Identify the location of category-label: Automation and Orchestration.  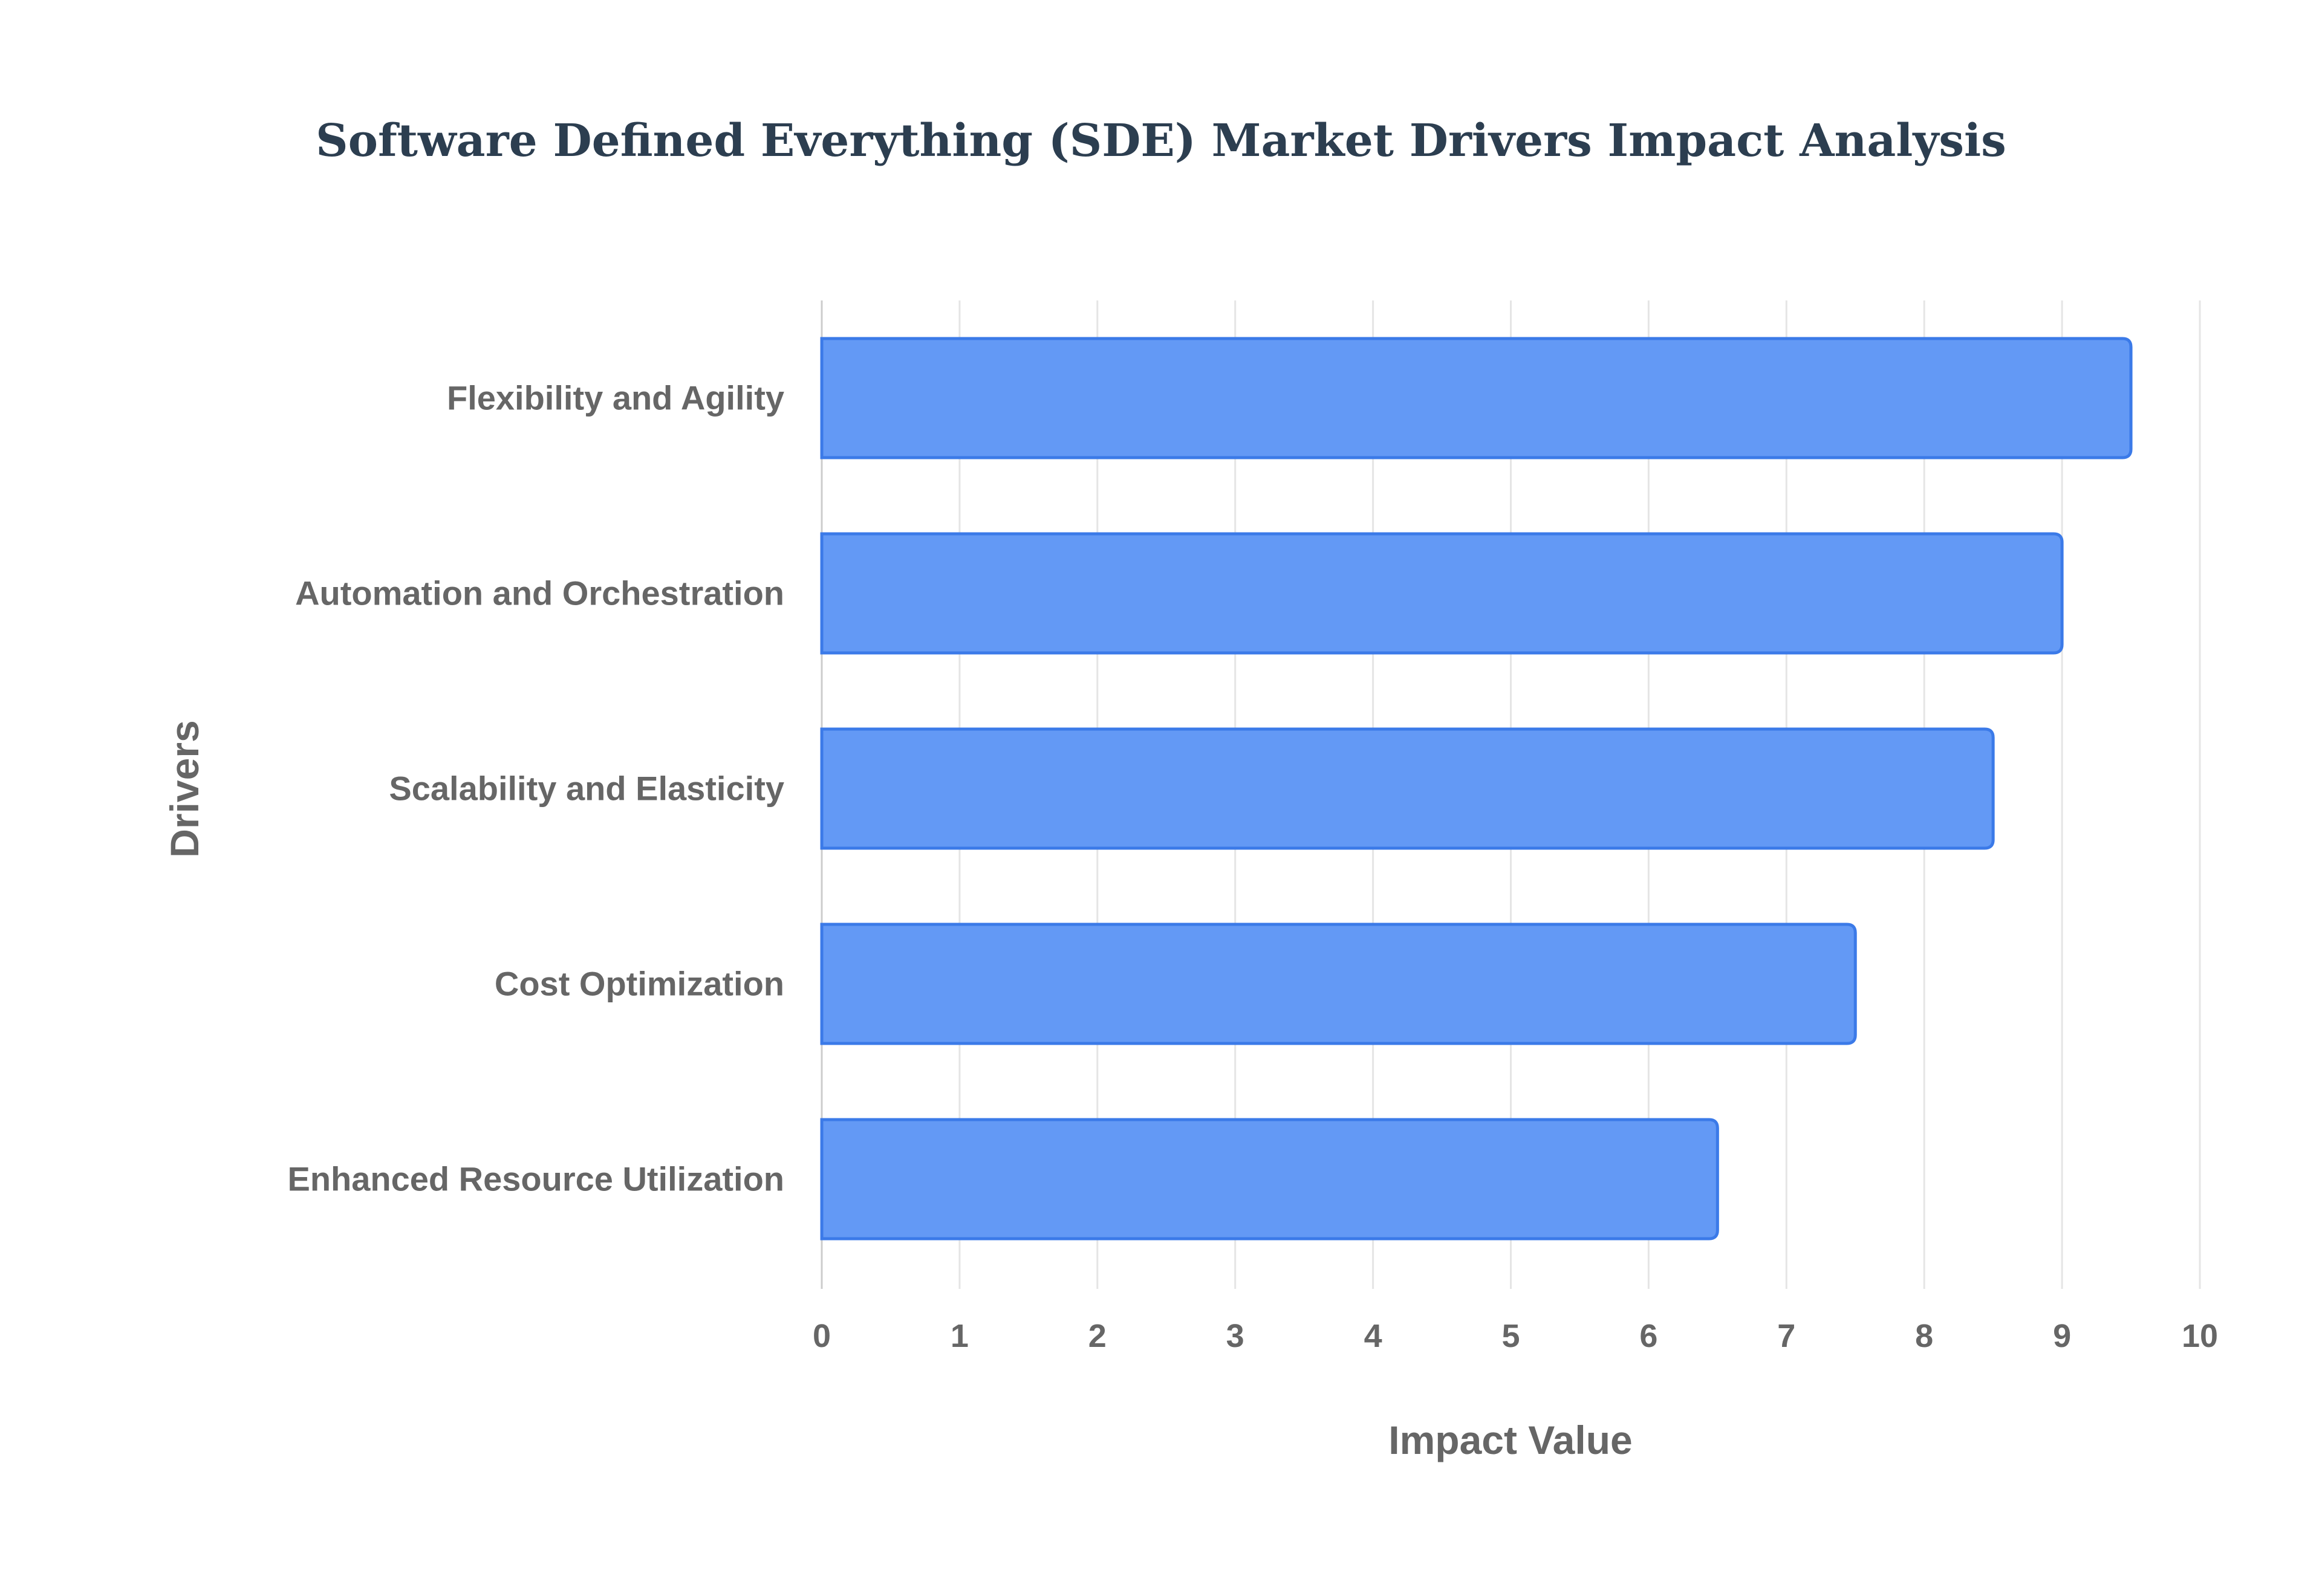
(539, 593).